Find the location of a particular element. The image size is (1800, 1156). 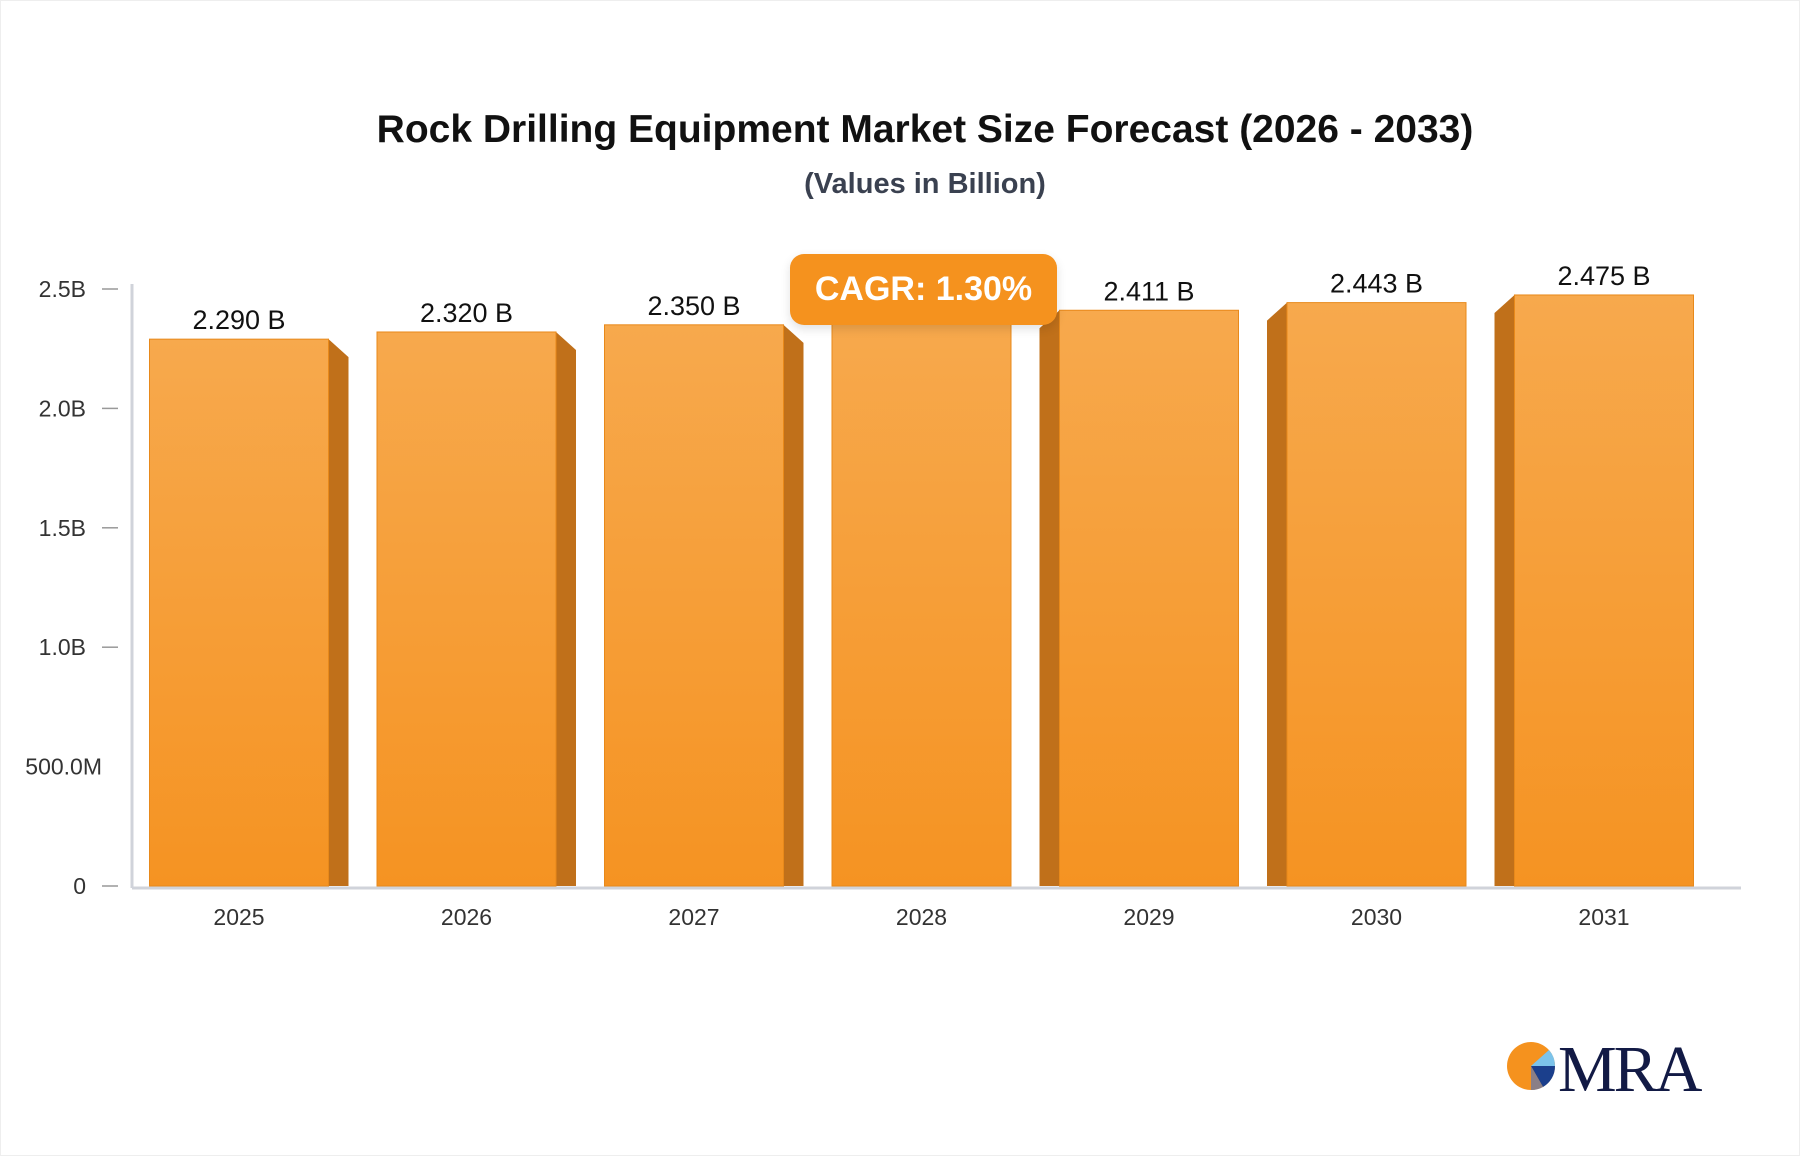

bar-2030 is located at coordinates (1376, 594).